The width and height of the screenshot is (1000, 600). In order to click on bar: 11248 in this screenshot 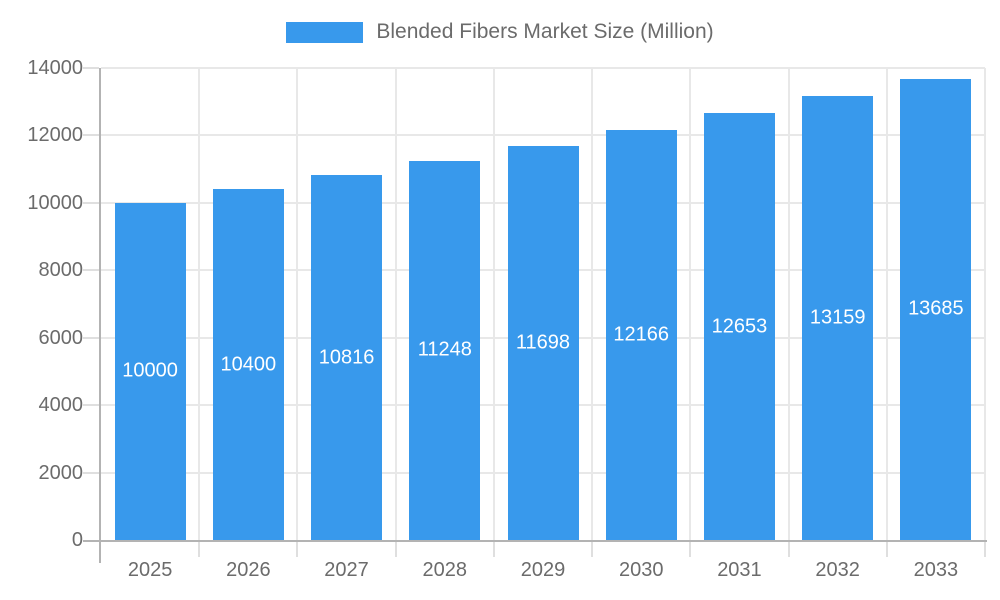, I will do `click(445, 350)`.